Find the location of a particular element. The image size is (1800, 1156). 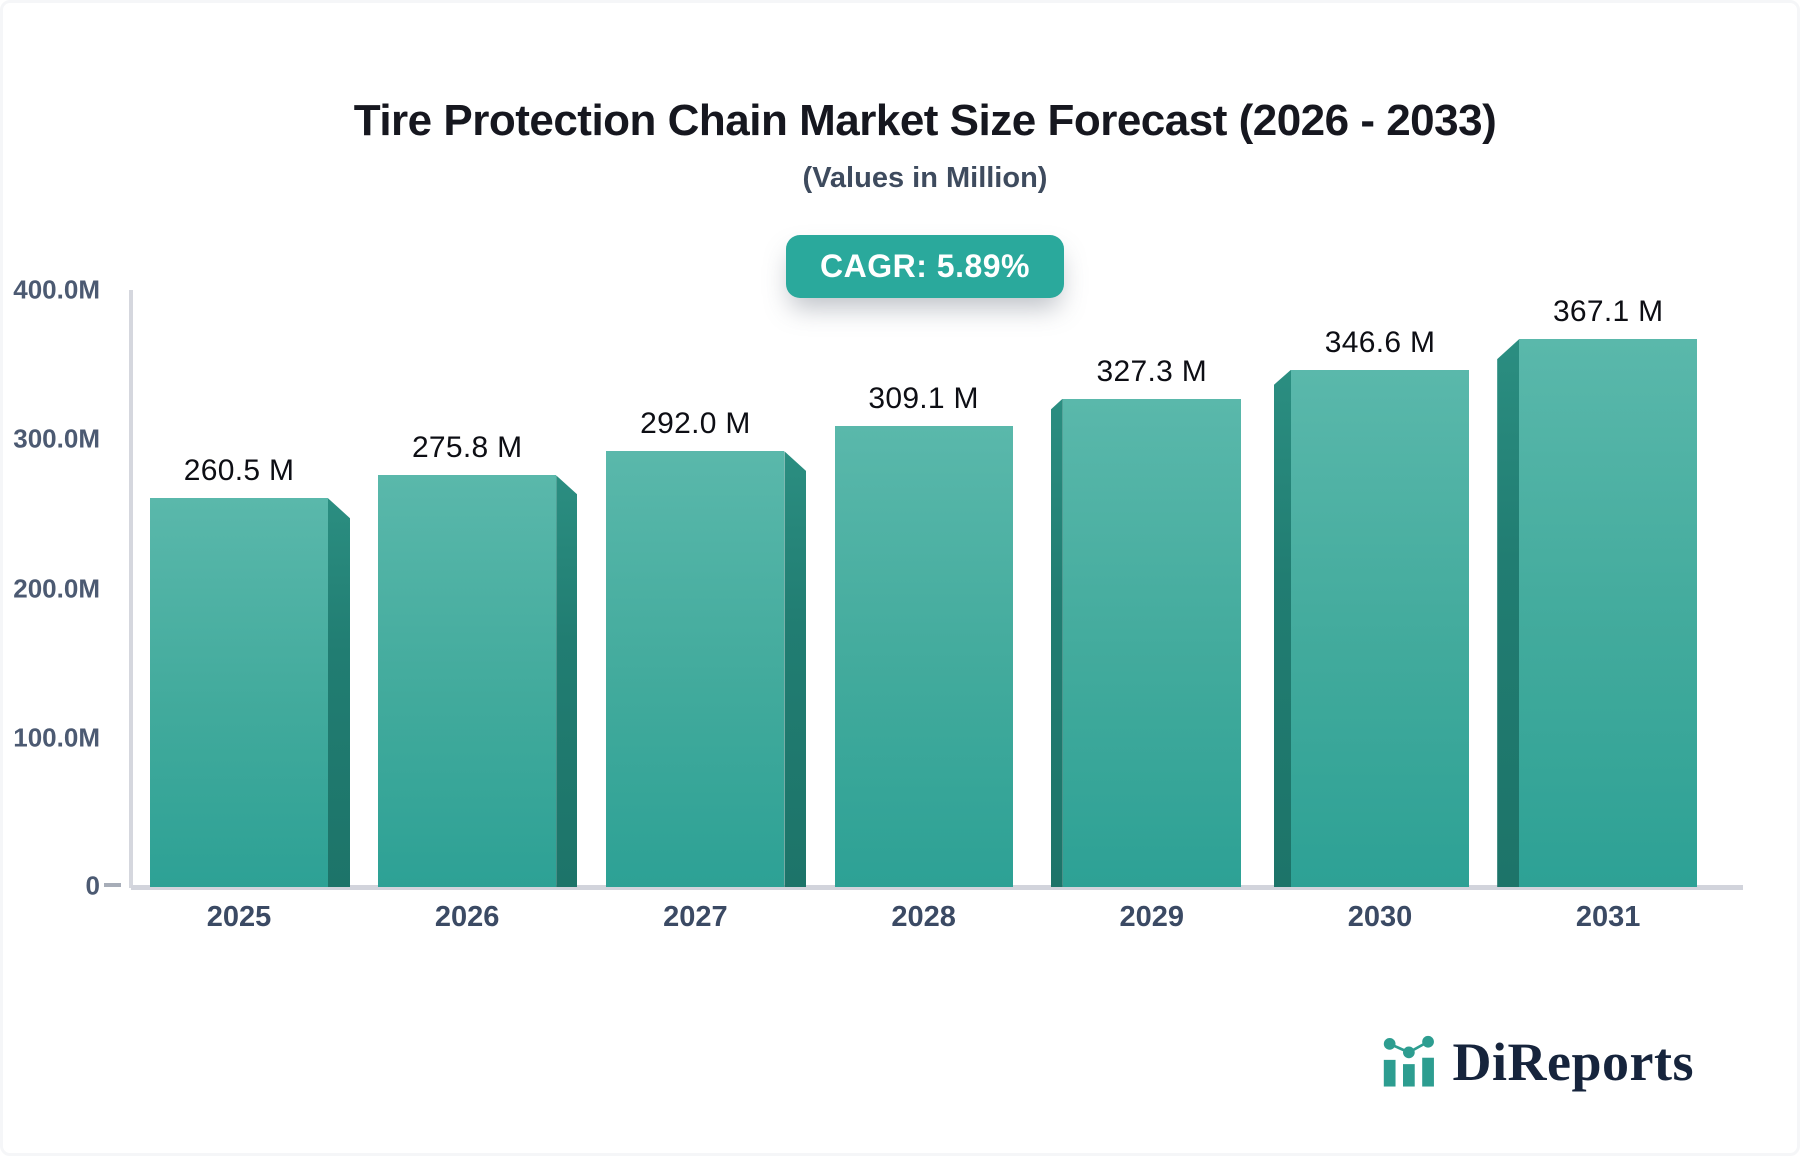

bar-value-label: 275.8 M is located at coordinates (467, 448).